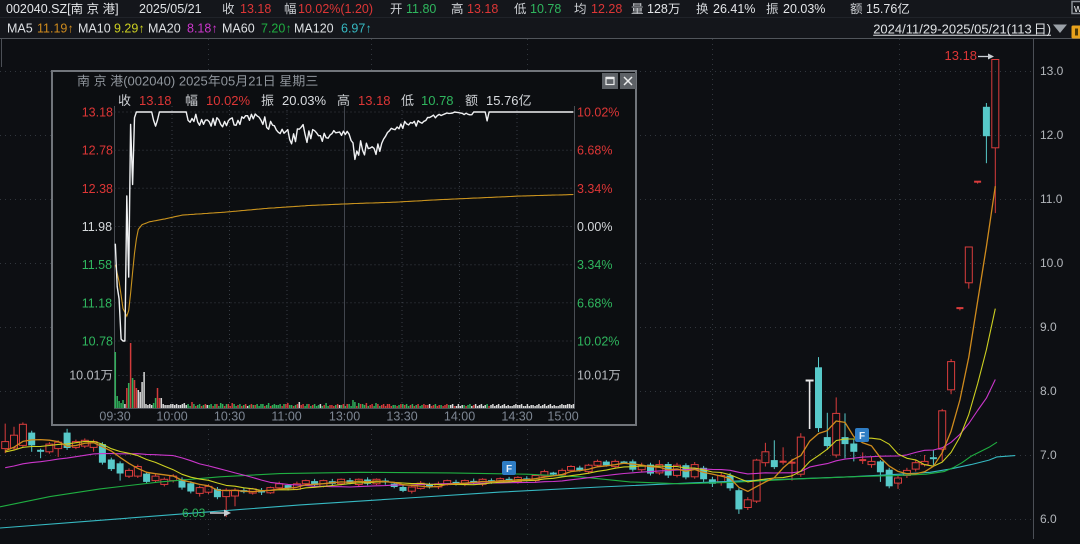  What do you see at coordinates (356, 29) in the screenshot?
I see `svg-text: 6.97↑` at bounding box center [356, 29].